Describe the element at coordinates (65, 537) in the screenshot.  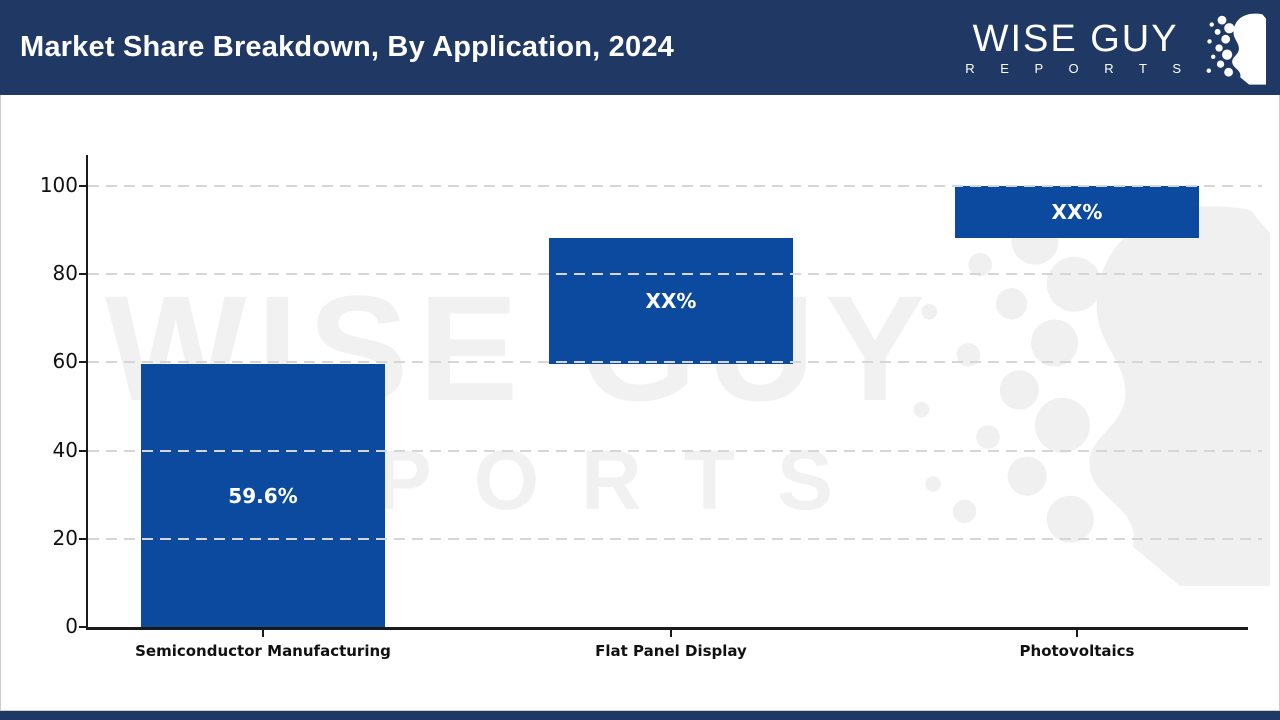
I see `y-tick-label-20: 20` at that location.